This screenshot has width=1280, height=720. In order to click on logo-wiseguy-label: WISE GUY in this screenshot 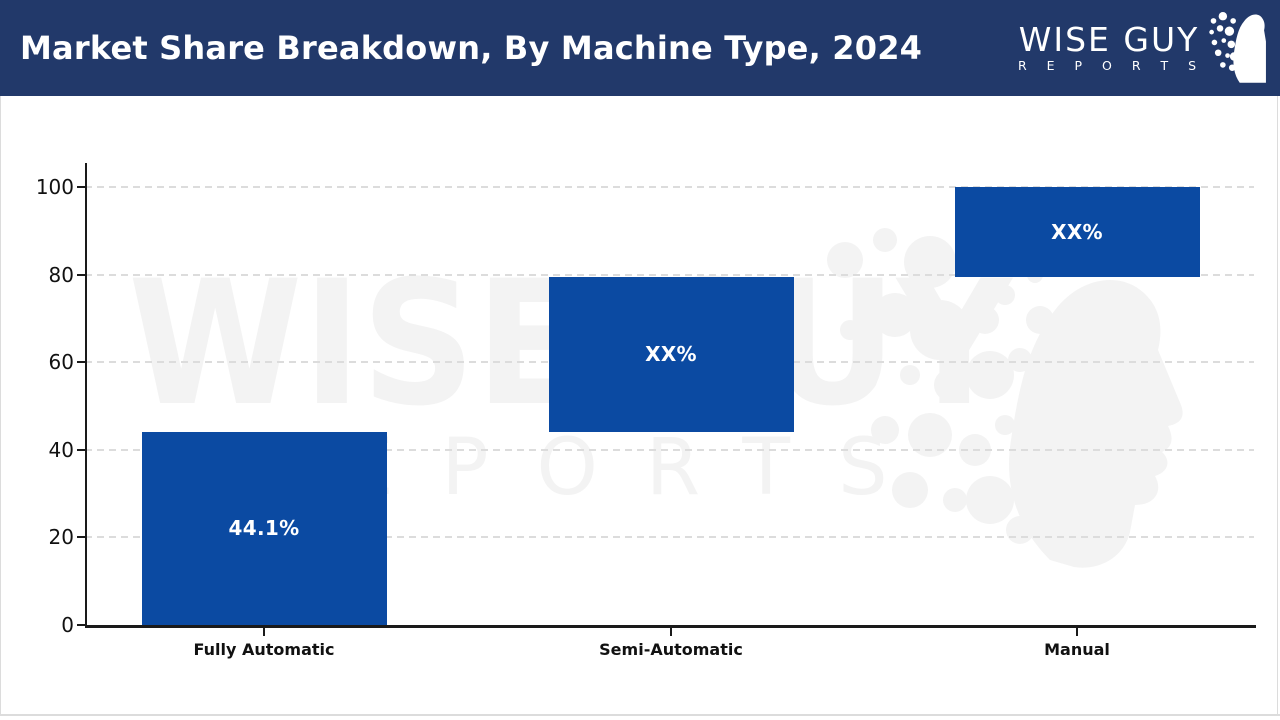, I will do `click(1109, 39)`.